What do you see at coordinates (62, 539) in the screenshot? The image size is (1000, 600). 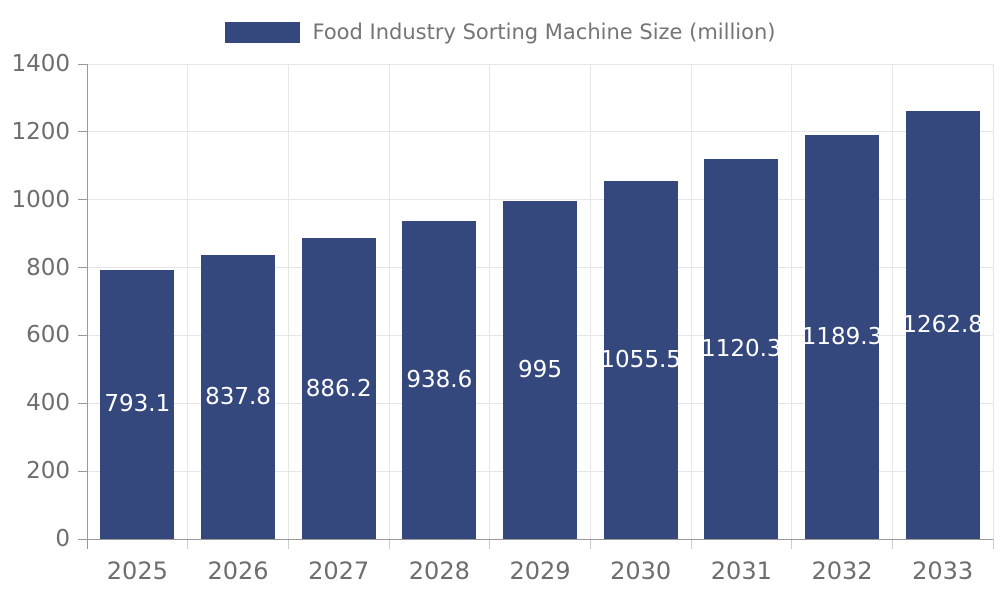 I see `y-axis-label: 0` at bounding box center [62, 539].